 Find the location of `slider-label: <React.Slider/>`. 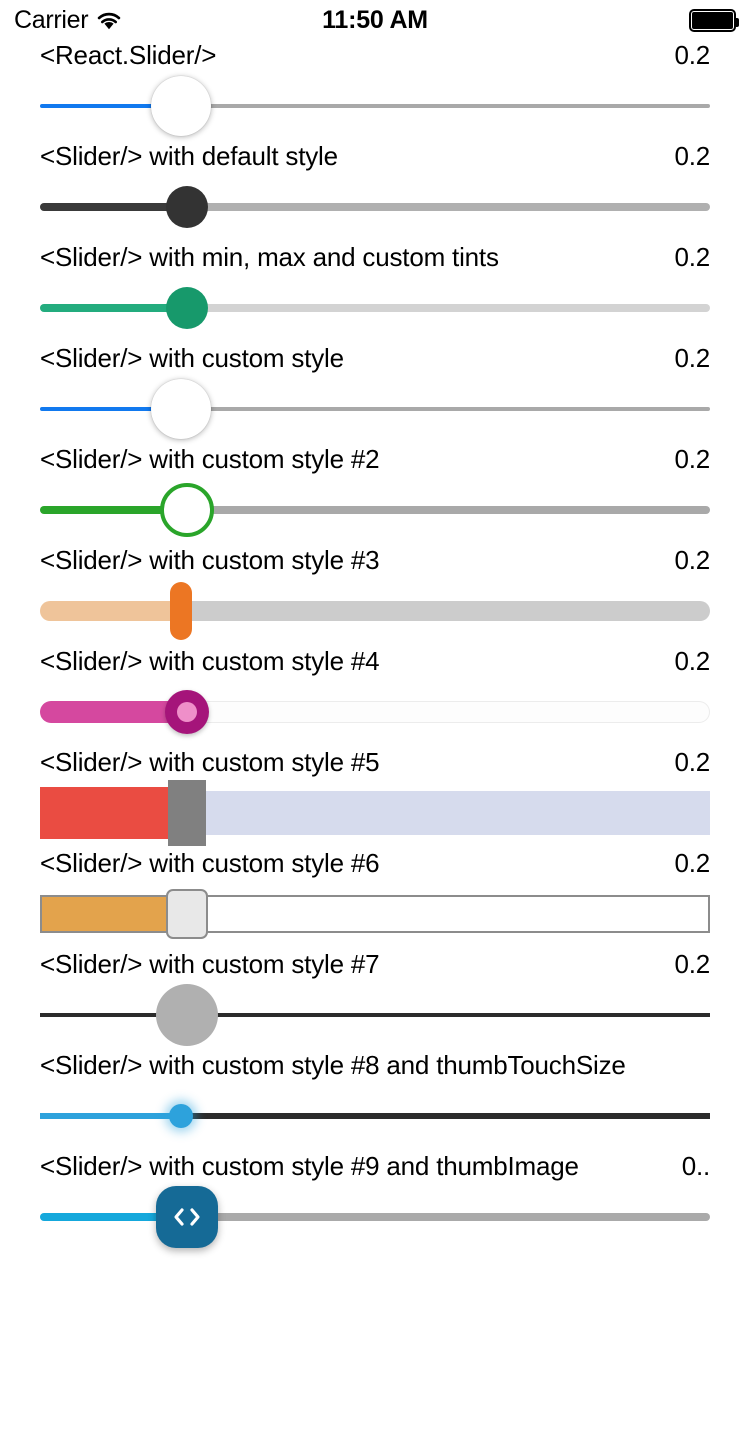

slider-label: <React.Slider/> is located at coordinates (128, 55).